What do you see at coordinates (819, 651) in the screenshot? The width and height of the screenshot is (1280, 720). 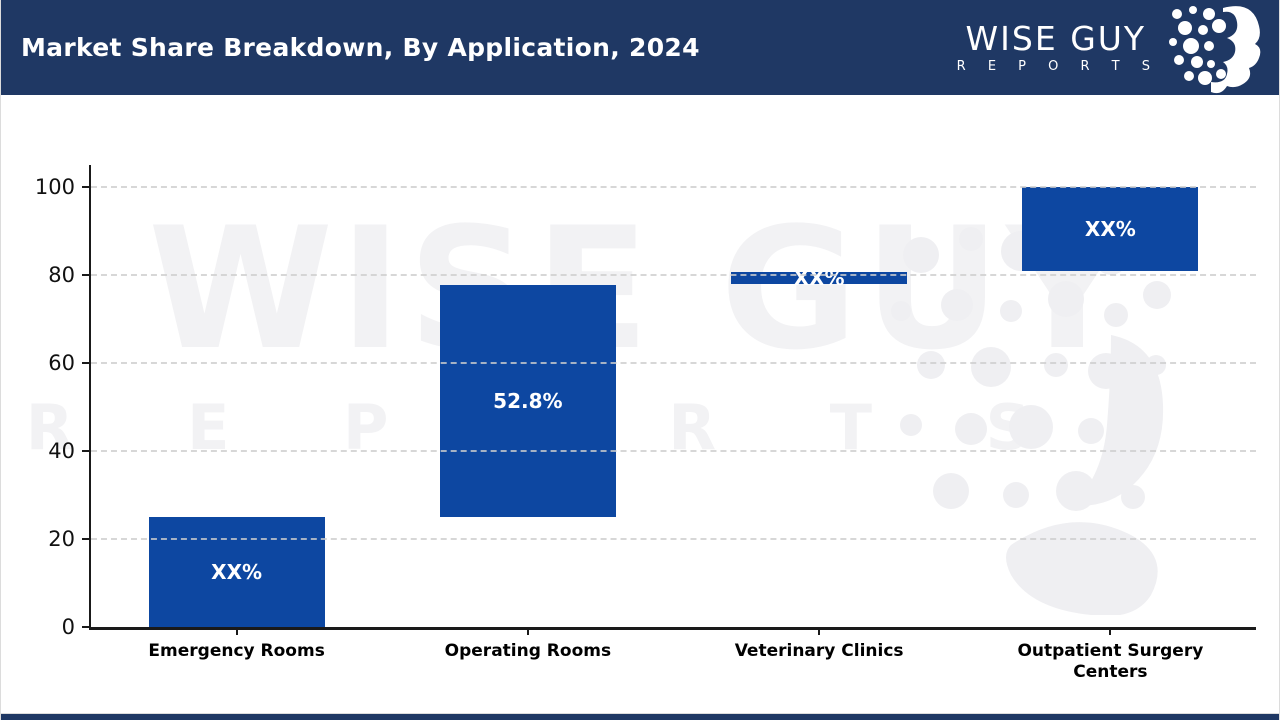 I see `x-category-label: Veterinary Clinics` at bounding box center [819, 651].